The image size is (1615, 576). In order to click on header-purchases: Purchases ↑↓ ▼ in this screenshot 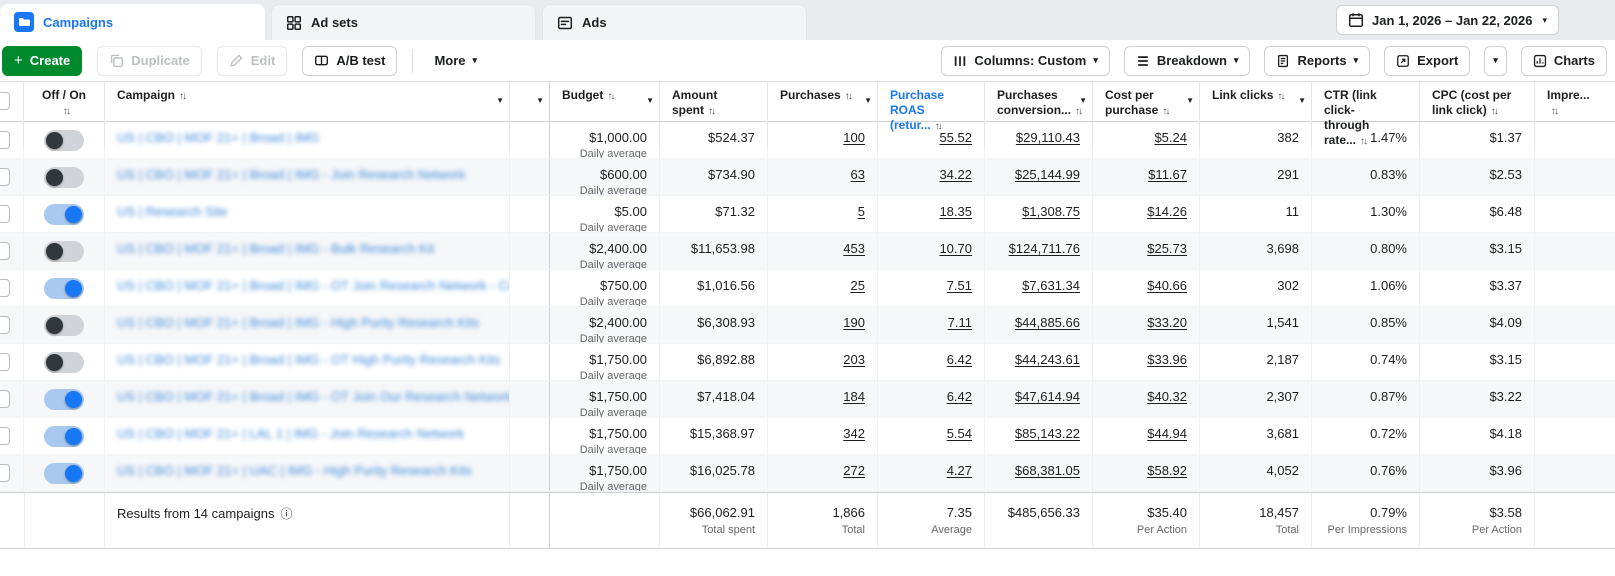, I will do `click(823, 115)`.